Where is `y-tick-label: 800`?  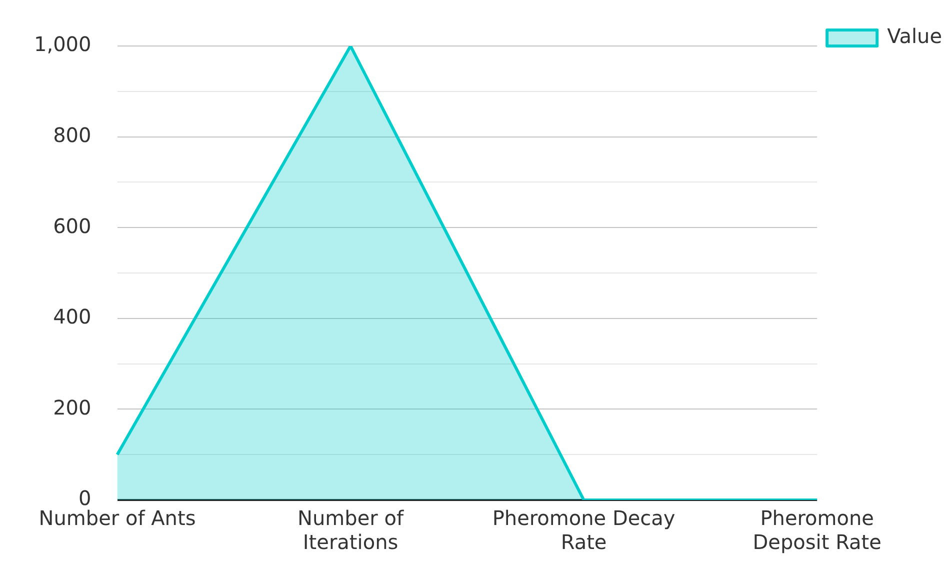 y-tick-label: 800 is located at coordinates (72, 135).